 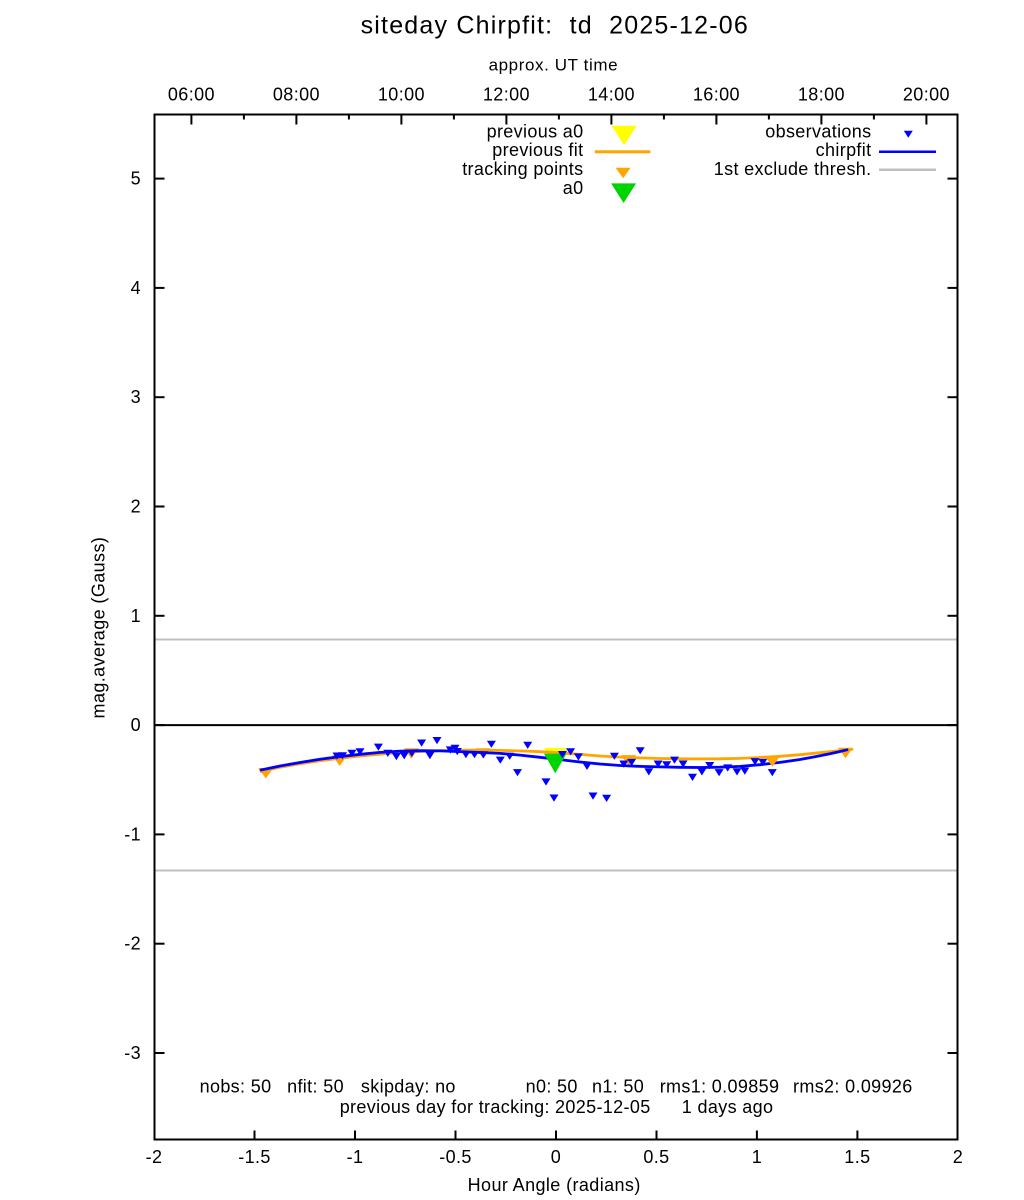 I want to click on svg-text: chirpfit, so click(x=844, y=150).